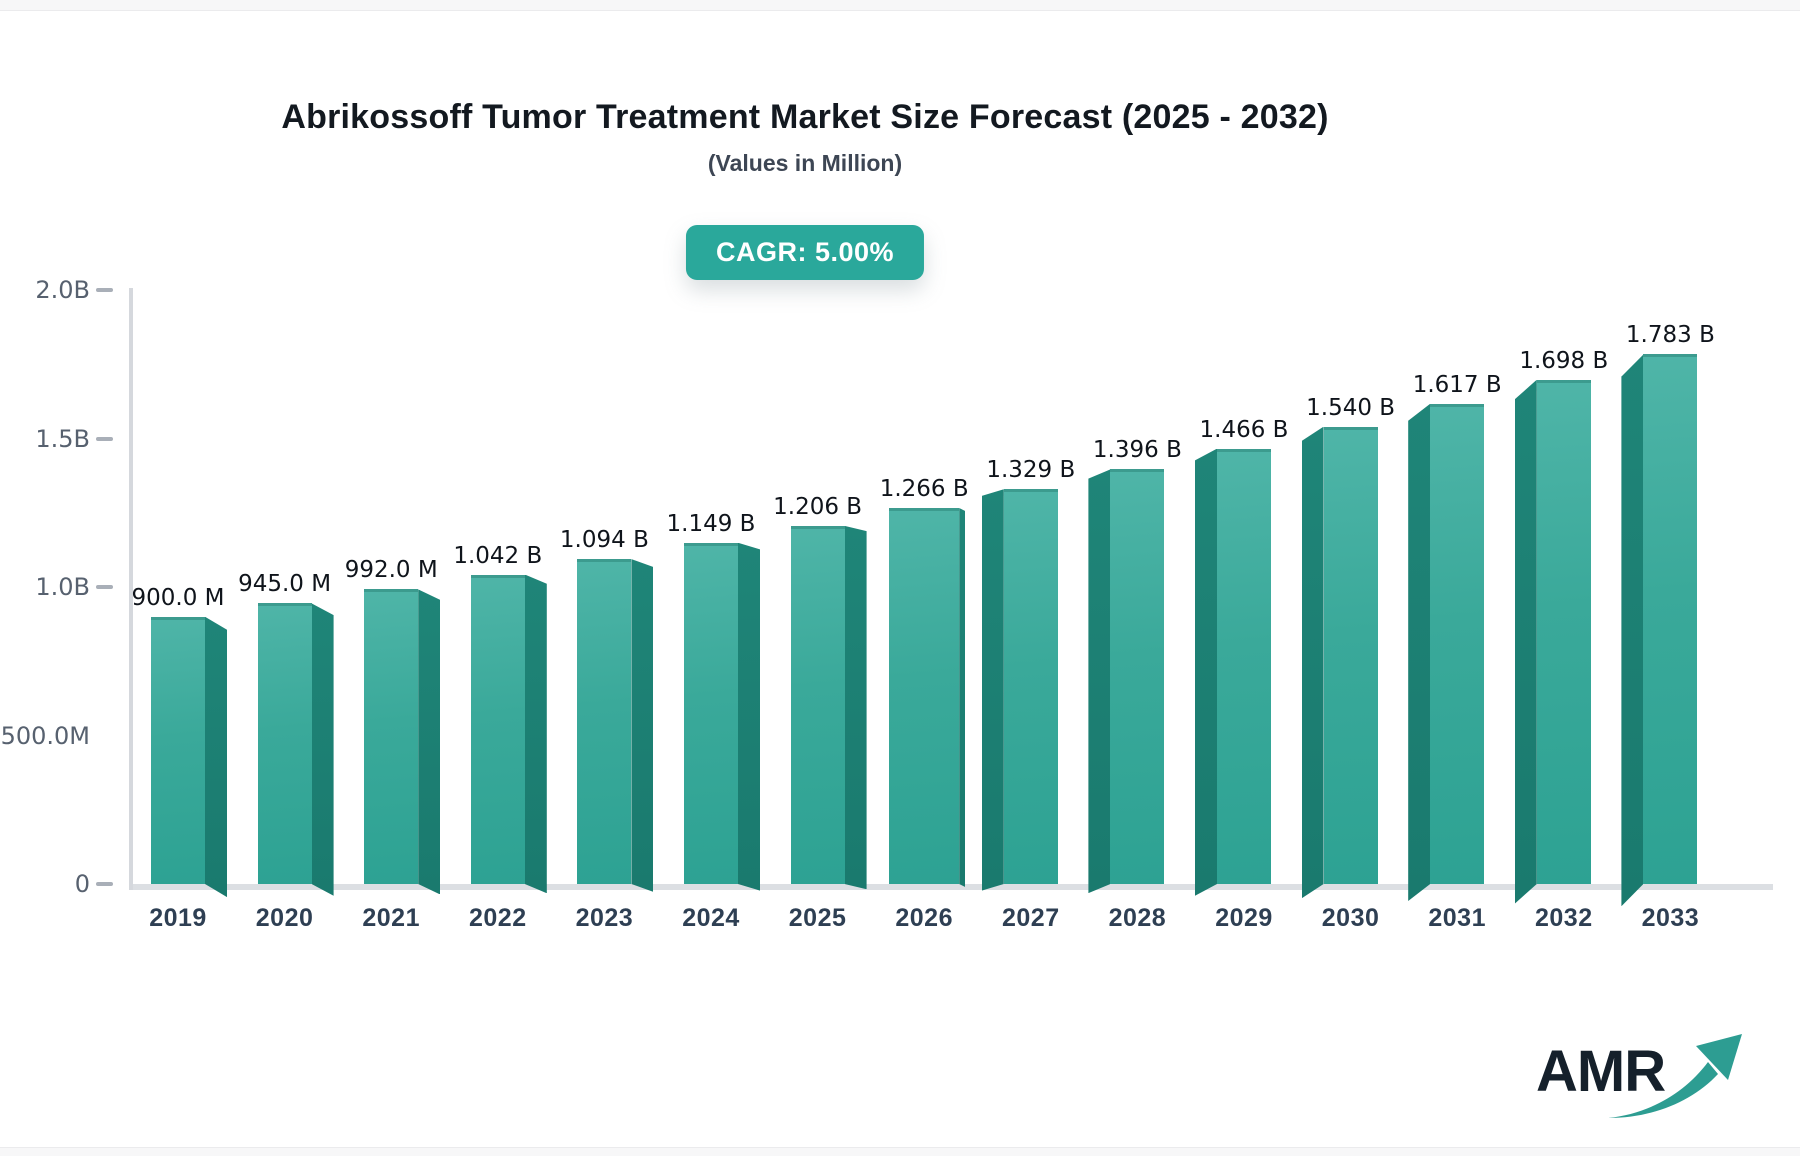 This screenshot has height=1156, width=1800. I want to click on bar-2028, so click(1126, 681).